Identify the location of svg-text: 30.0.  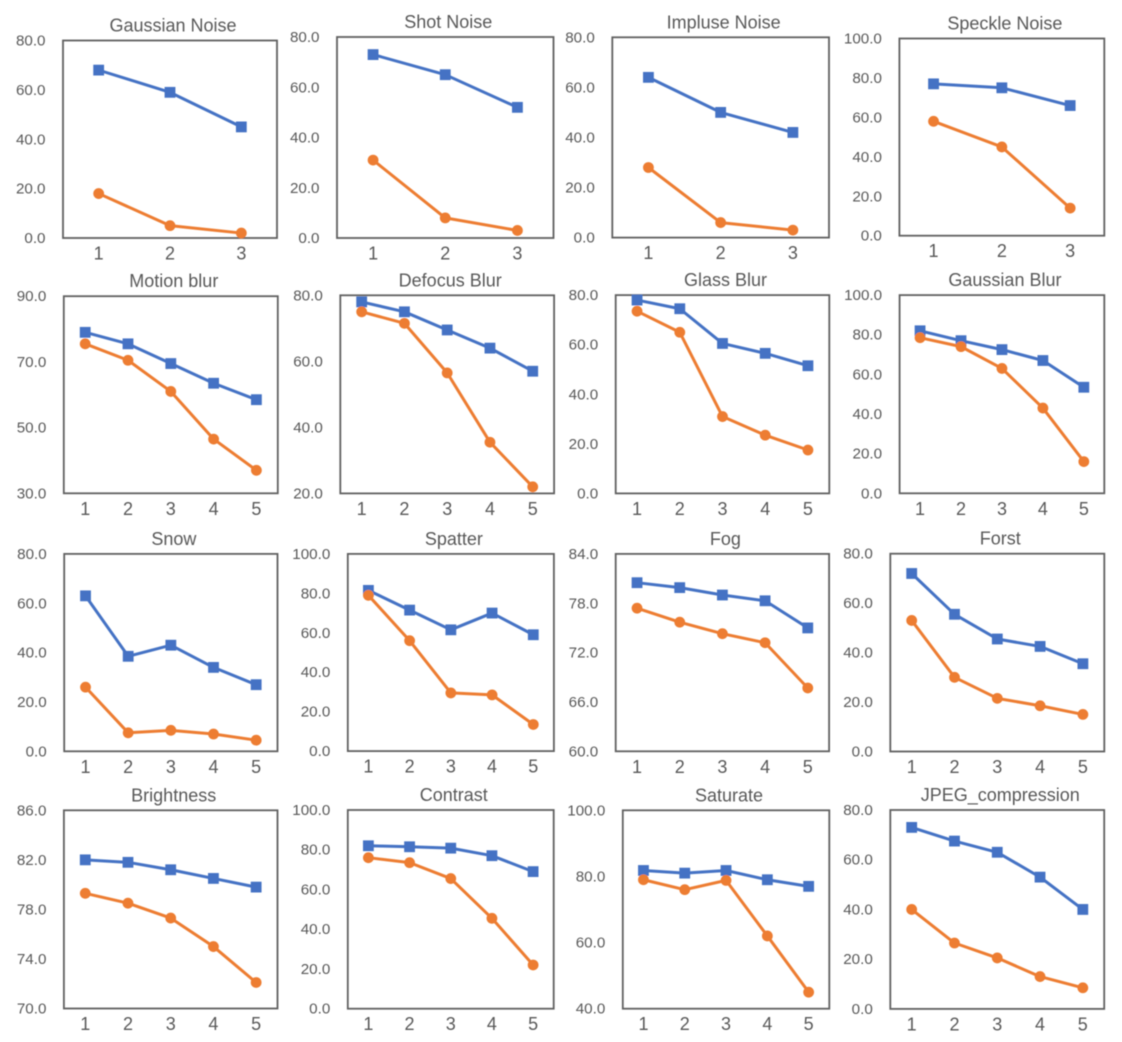
(32, 493).